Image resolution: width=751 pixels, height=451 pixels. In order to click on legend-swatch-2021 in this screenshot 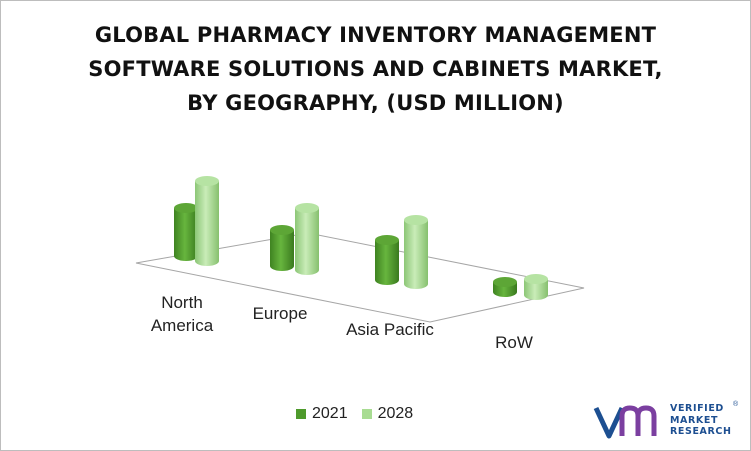, I will do `click(301, 414)`.